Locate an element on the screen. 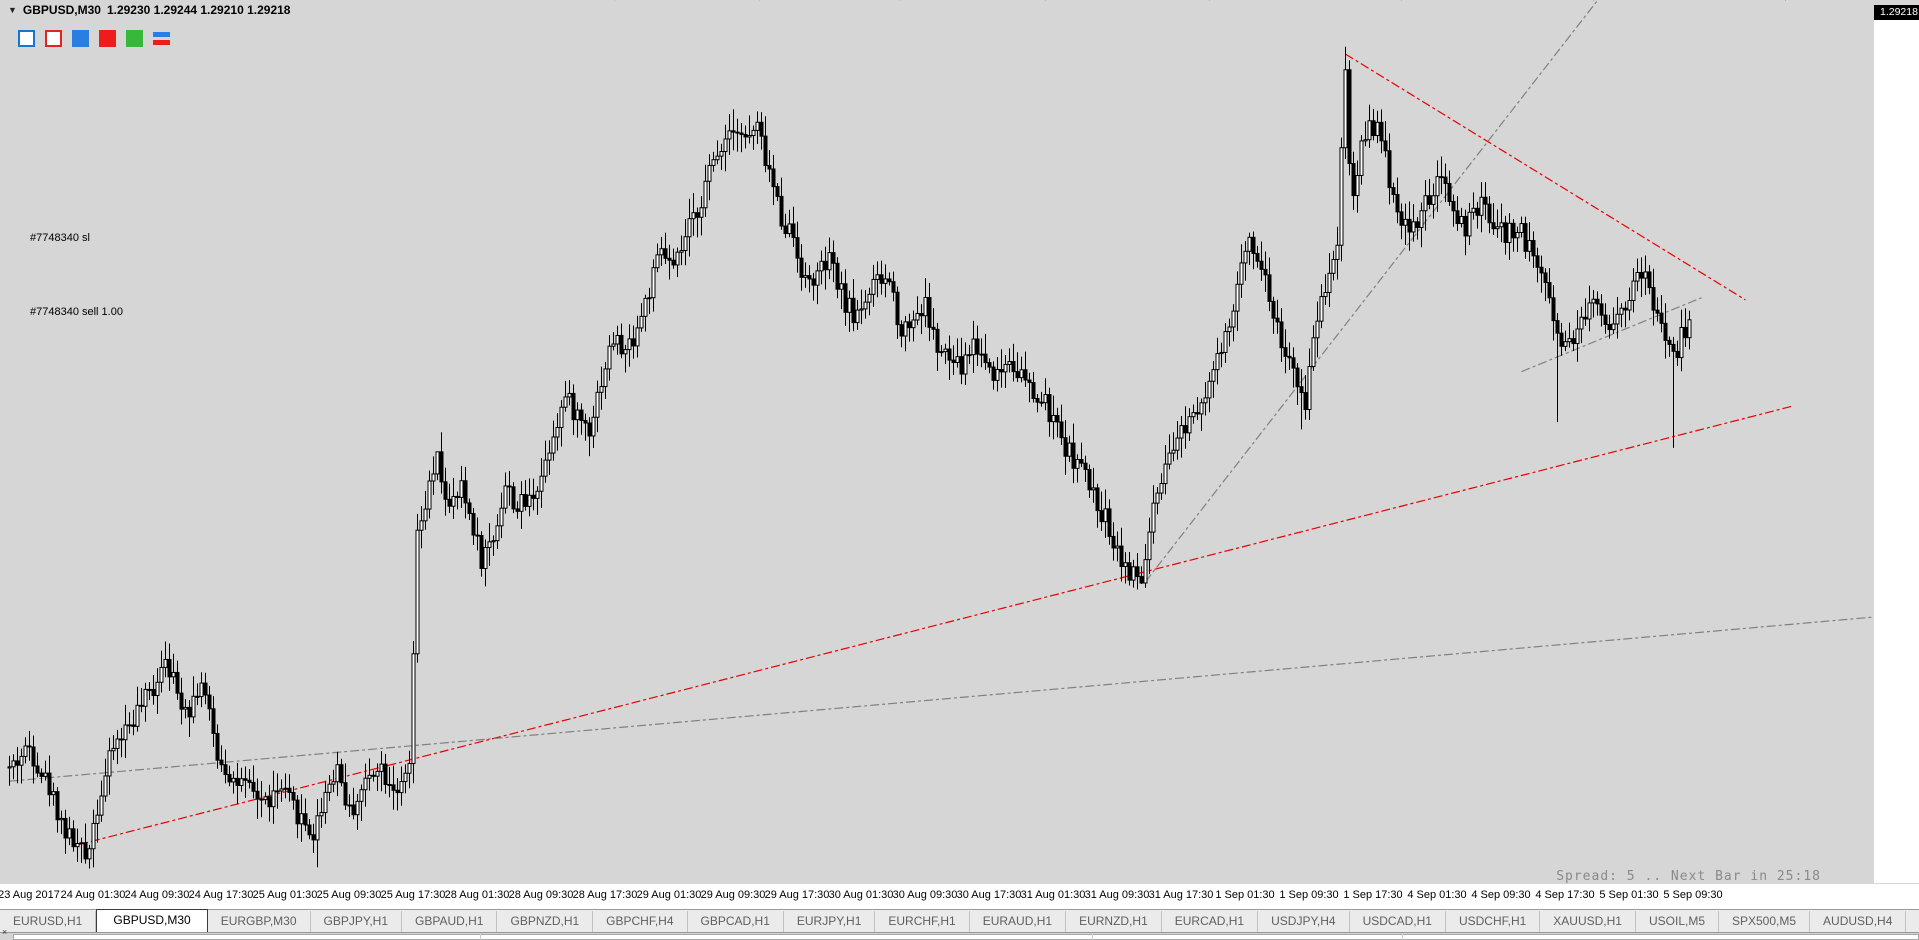 The width and height of the screenshot is (1919, 940). time-tick-label: 1 Sep 01:30 is located at coordinates (1245, 895).